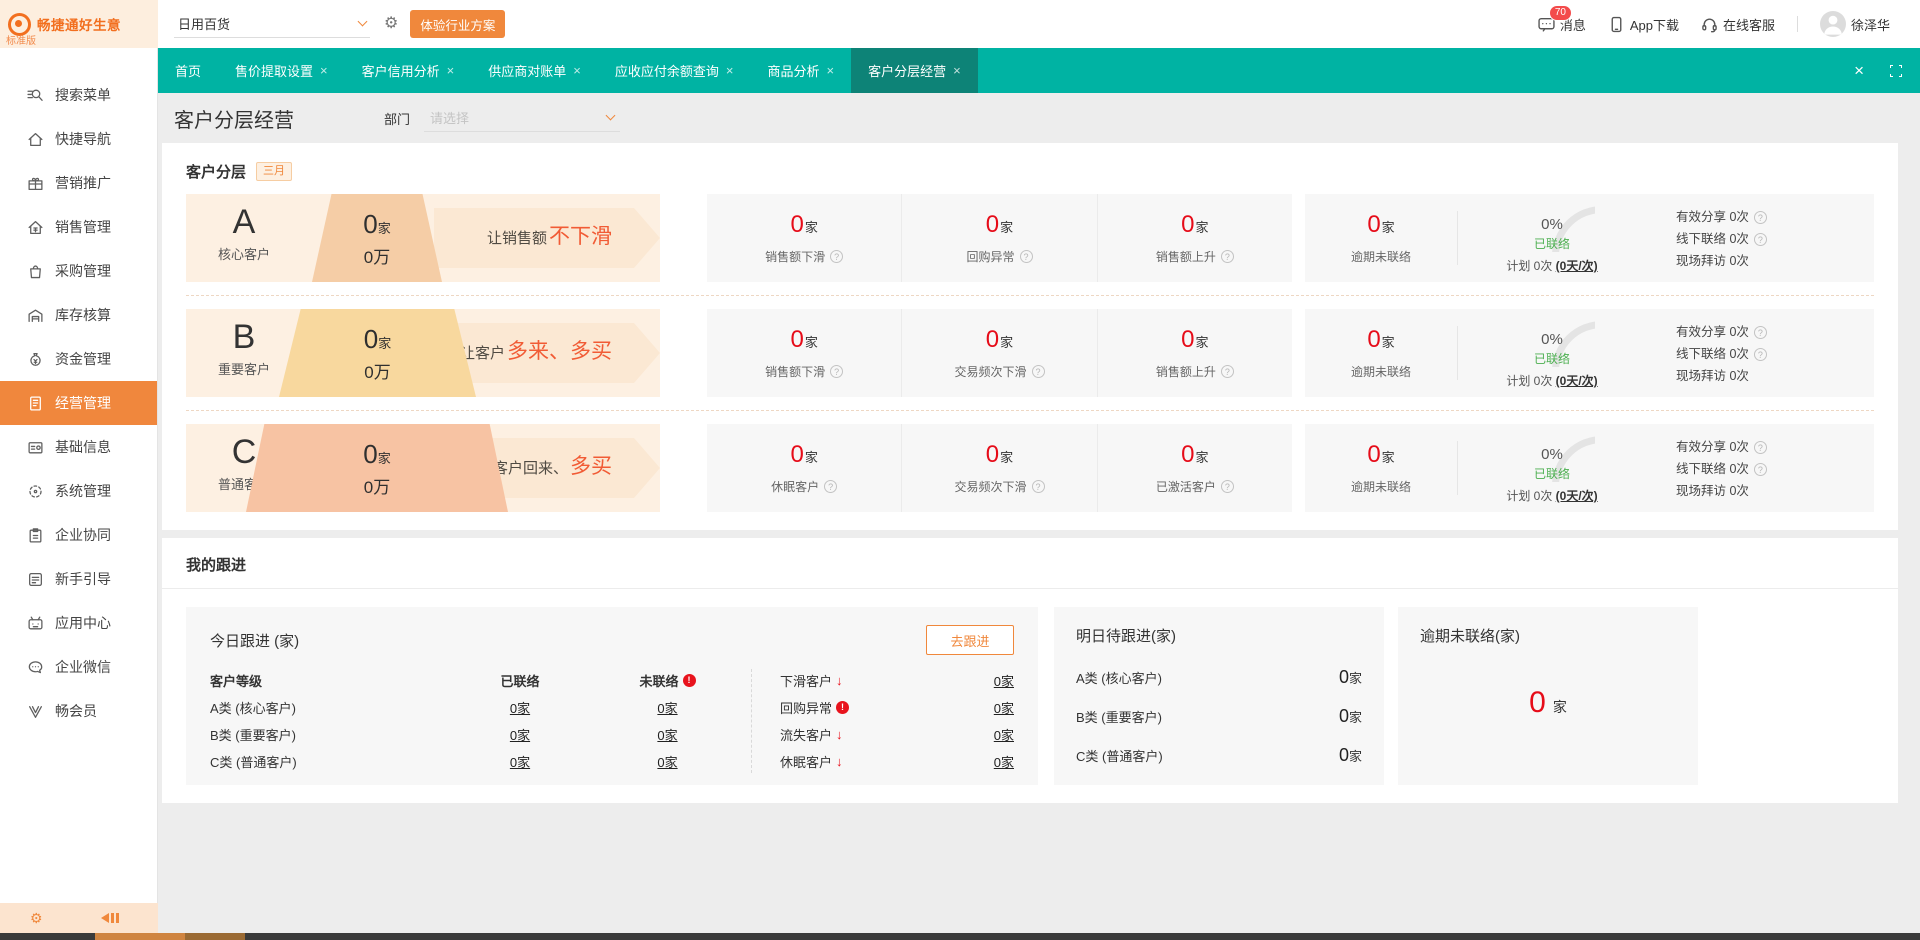  I want to click on followup-section-title: 我的跟进, so click(216, 565).